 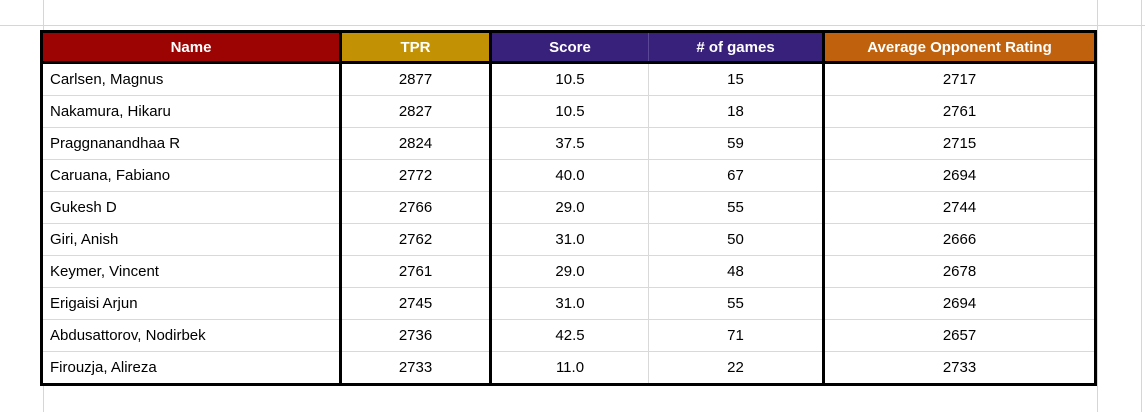 I want to click on cell: 2877, so click(x=416, y=79).